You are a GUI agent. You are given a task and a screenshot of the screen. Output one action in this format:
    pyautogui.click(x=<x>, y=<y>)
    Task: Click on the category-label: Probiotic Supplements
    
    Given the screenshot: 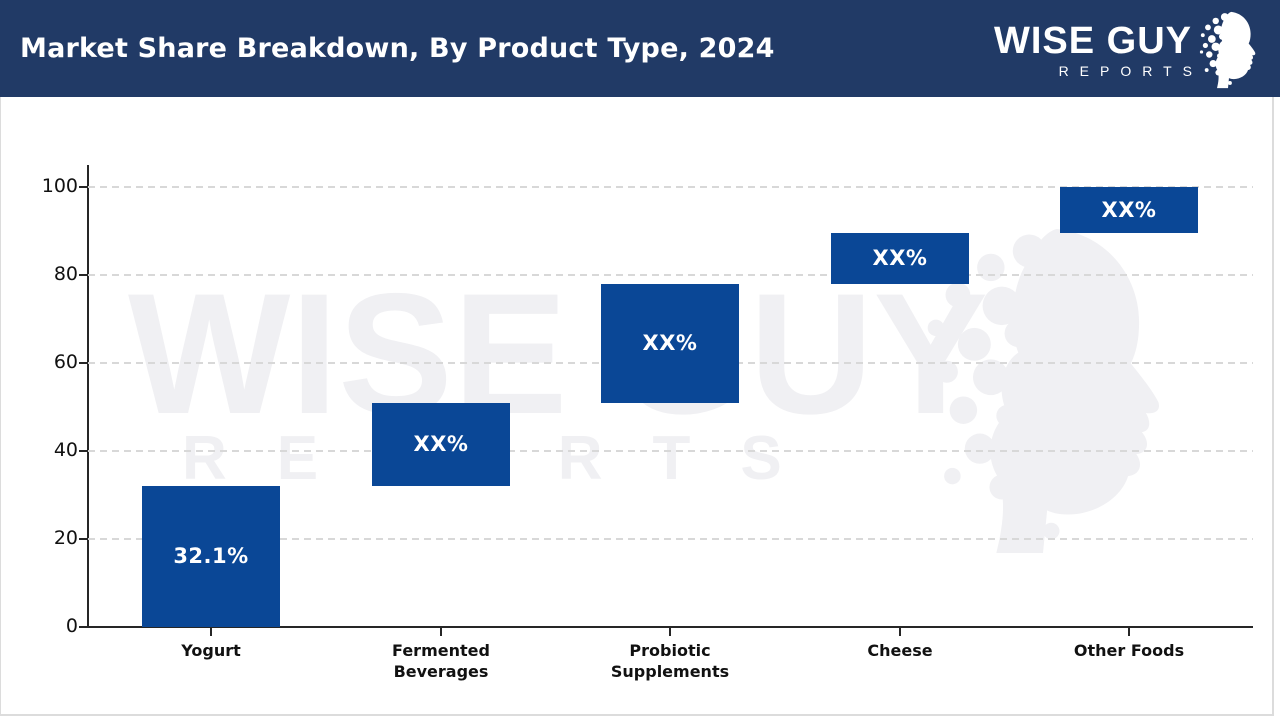 What is the action you would take?
    pyautogui.click(x=670, y=661)
    